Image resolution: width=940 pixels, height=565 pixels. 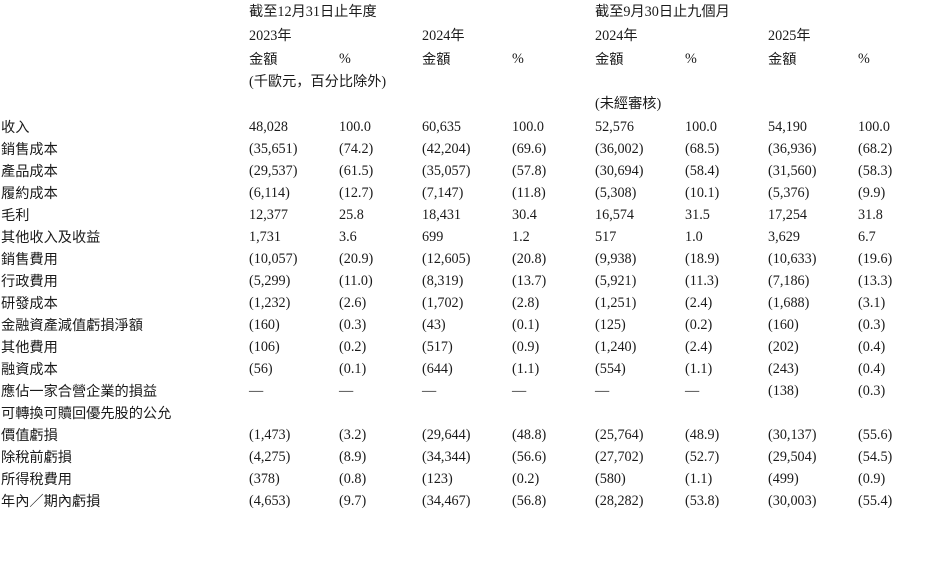 I want to click on row-value: 31.5, so click(x=697, y=214).